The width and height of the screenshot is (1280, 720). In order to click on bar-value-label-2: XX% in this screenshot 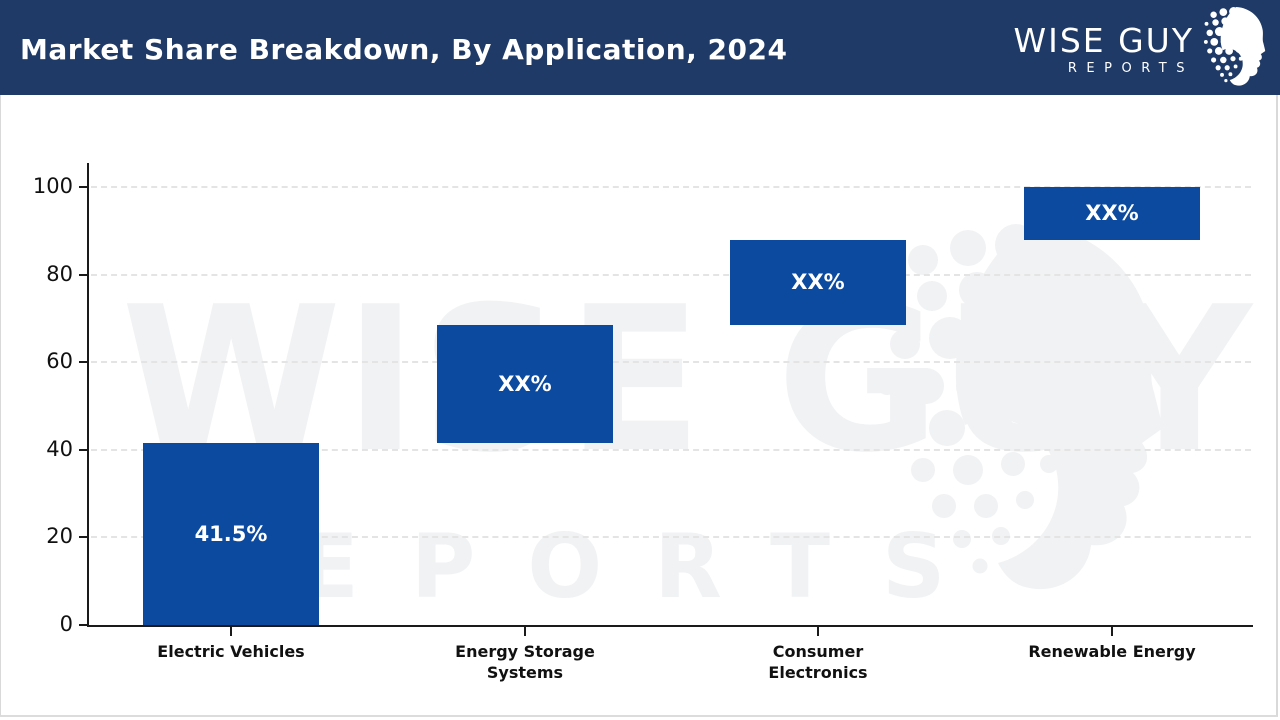, I will do `click(818, 282)`.